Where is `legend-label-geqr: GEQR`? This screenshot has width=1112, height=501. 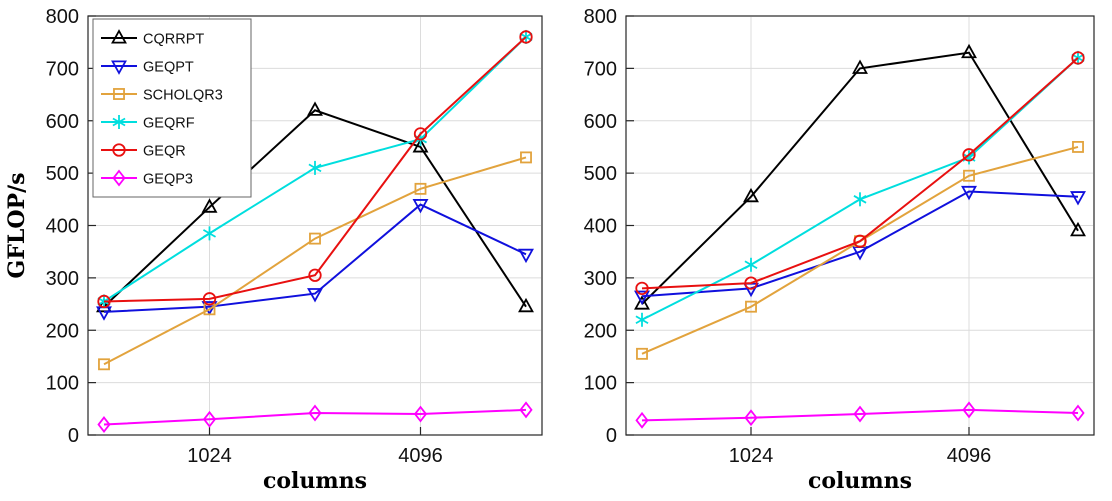 legend-label-geqr: GEQR is located at coordinates (164, 152).